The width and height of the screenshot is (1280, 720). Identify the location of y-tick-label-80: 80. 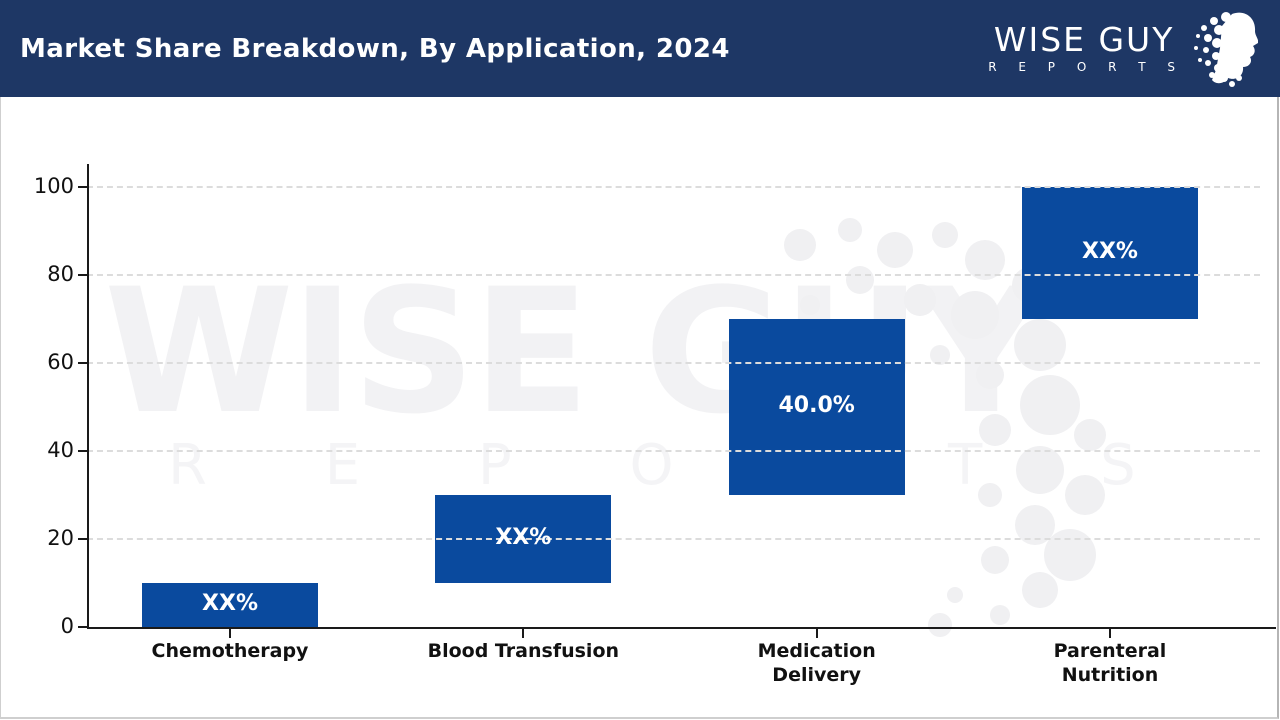
(60, 274).